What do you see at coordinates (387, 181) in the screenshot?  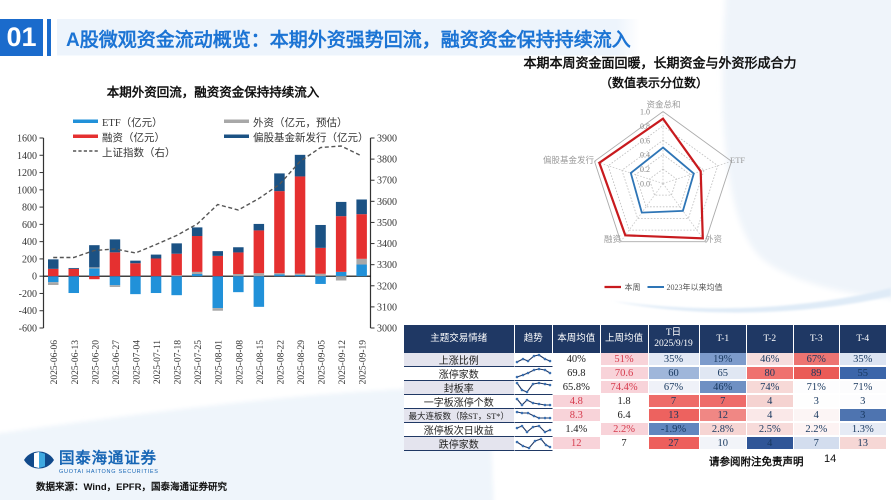 I see `svg-text: 3700` at bounding box center [387, 181].